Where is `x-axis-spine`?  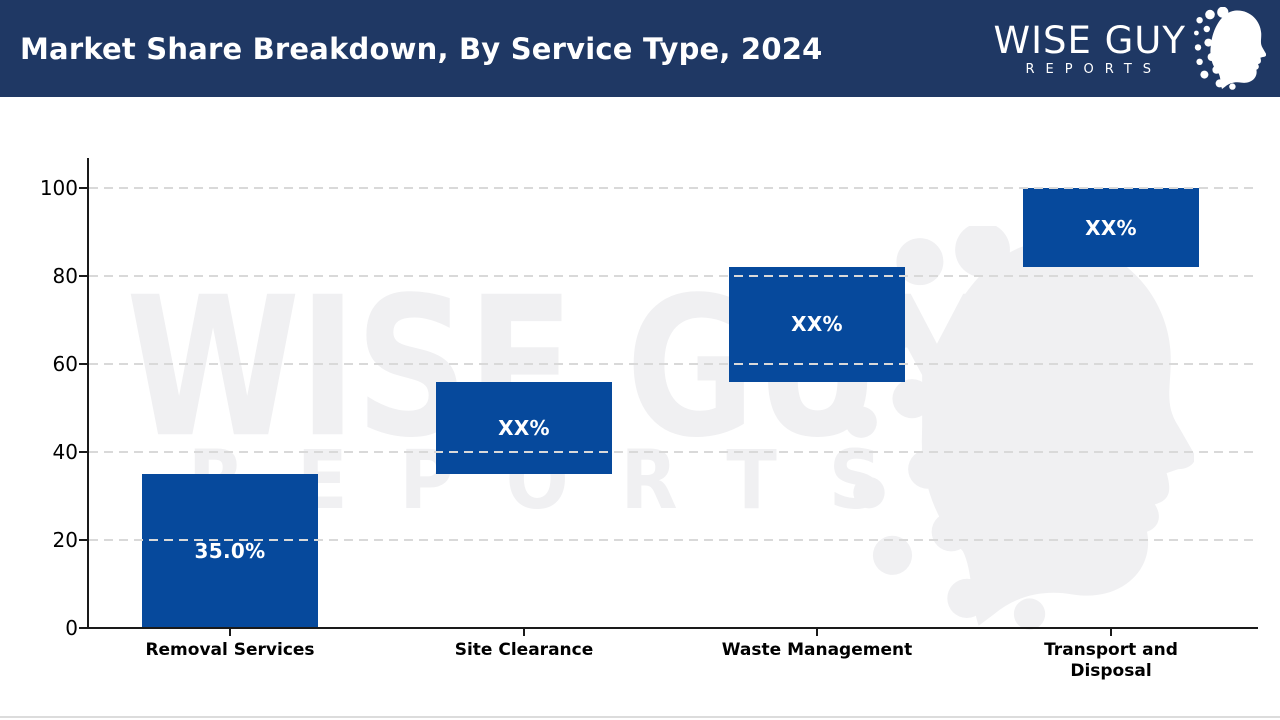
x-axis-spine is located at coordinates (672, 628).